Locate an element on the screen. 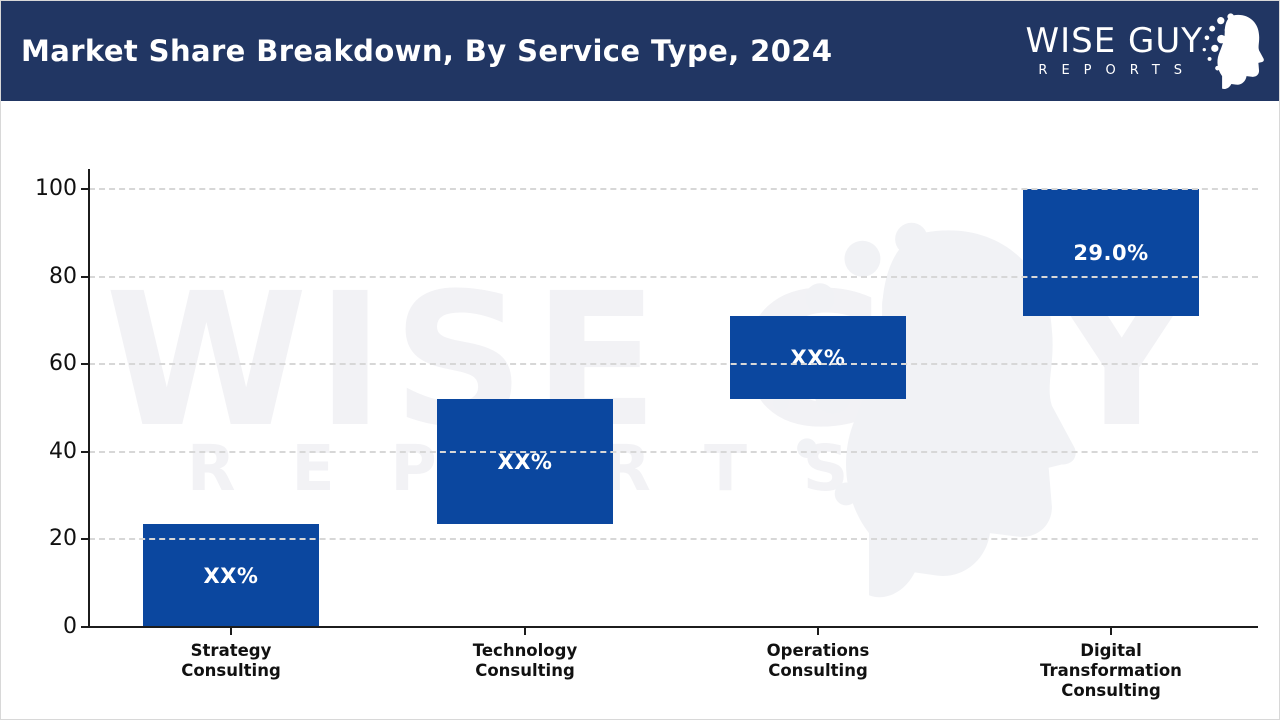  y-tick-label: 0 is located at coordinates (70, 626).